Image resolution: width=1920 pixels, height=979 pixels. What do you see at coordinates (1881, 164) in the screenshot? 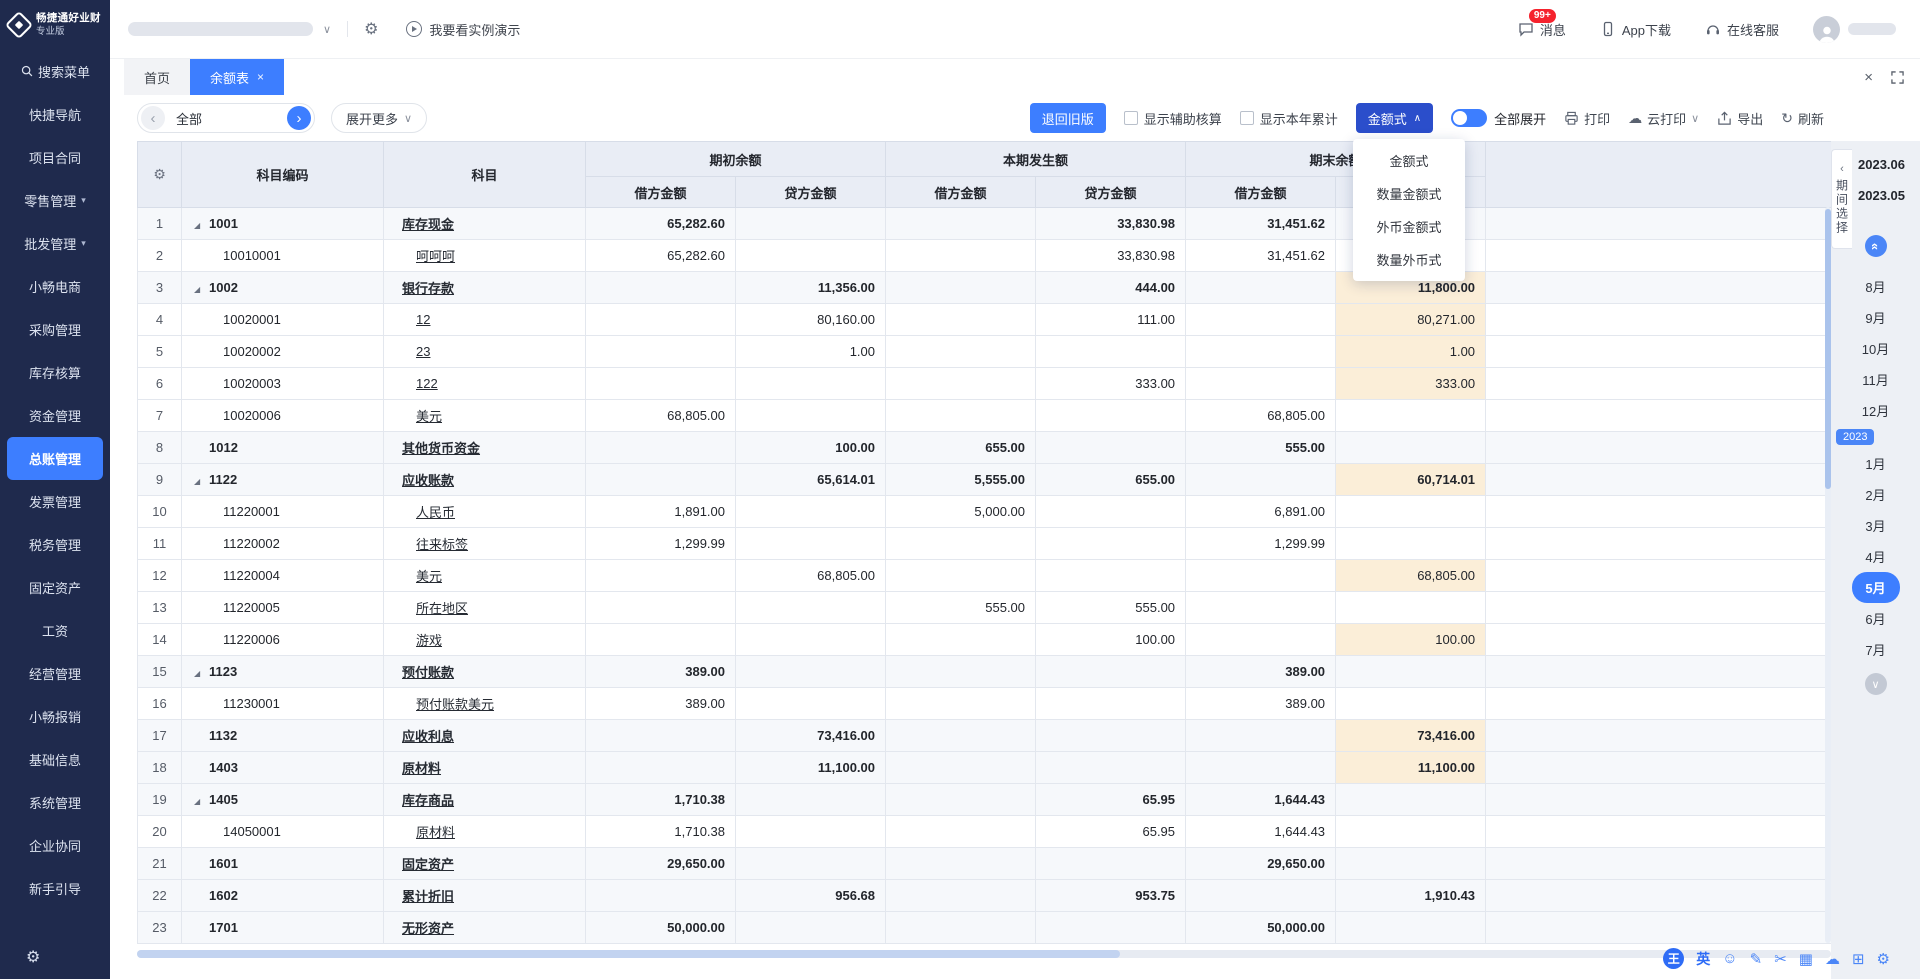
I see `recent-period: 2023.06` at bounding box center [1881, 164].